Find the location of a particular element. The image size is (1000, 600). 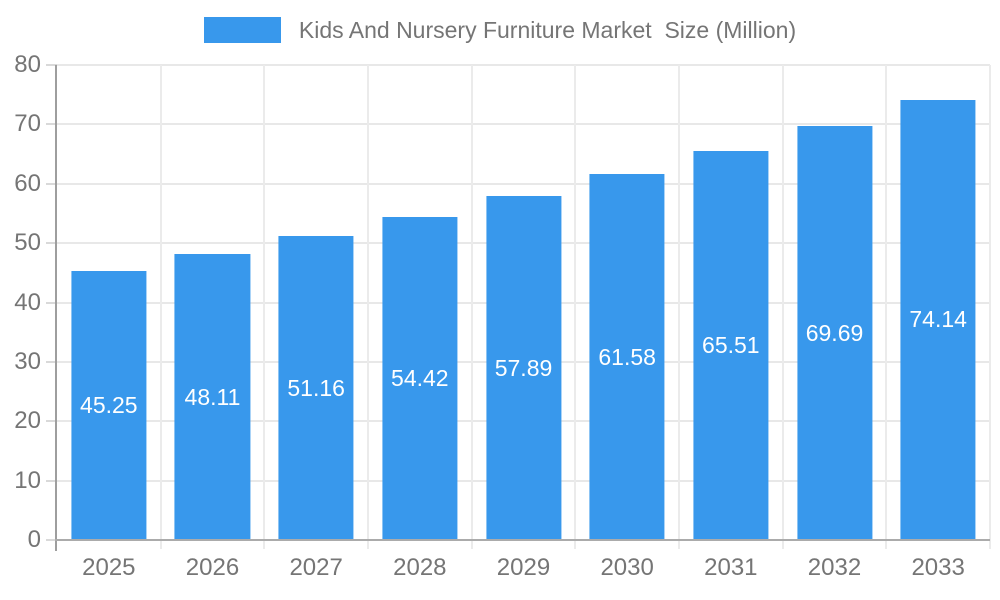

legend-swatch is located at coordinates (242, 30).